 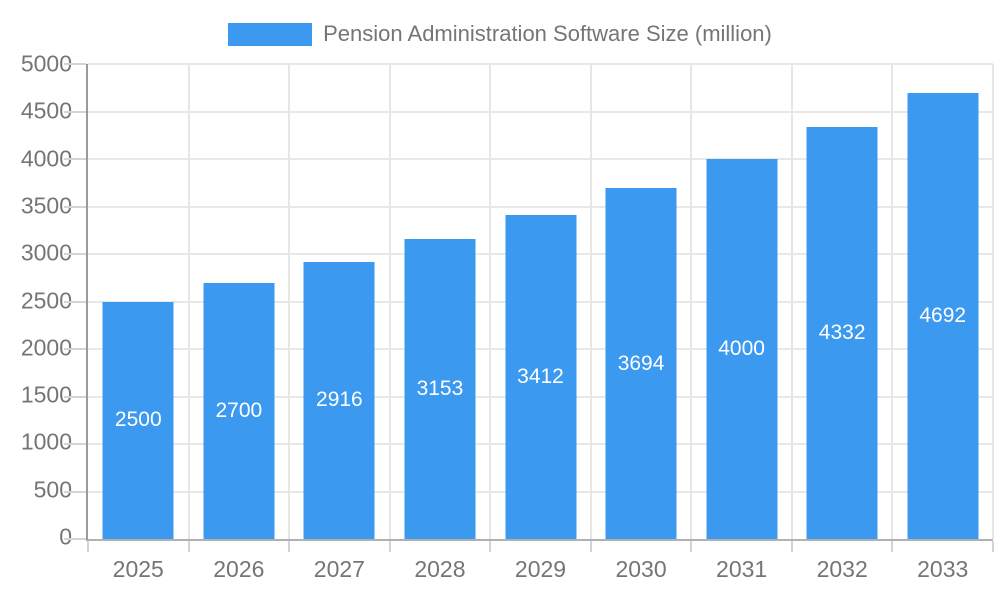 I want to click on bar-value-label: 2700, so click(x=239, y=410).